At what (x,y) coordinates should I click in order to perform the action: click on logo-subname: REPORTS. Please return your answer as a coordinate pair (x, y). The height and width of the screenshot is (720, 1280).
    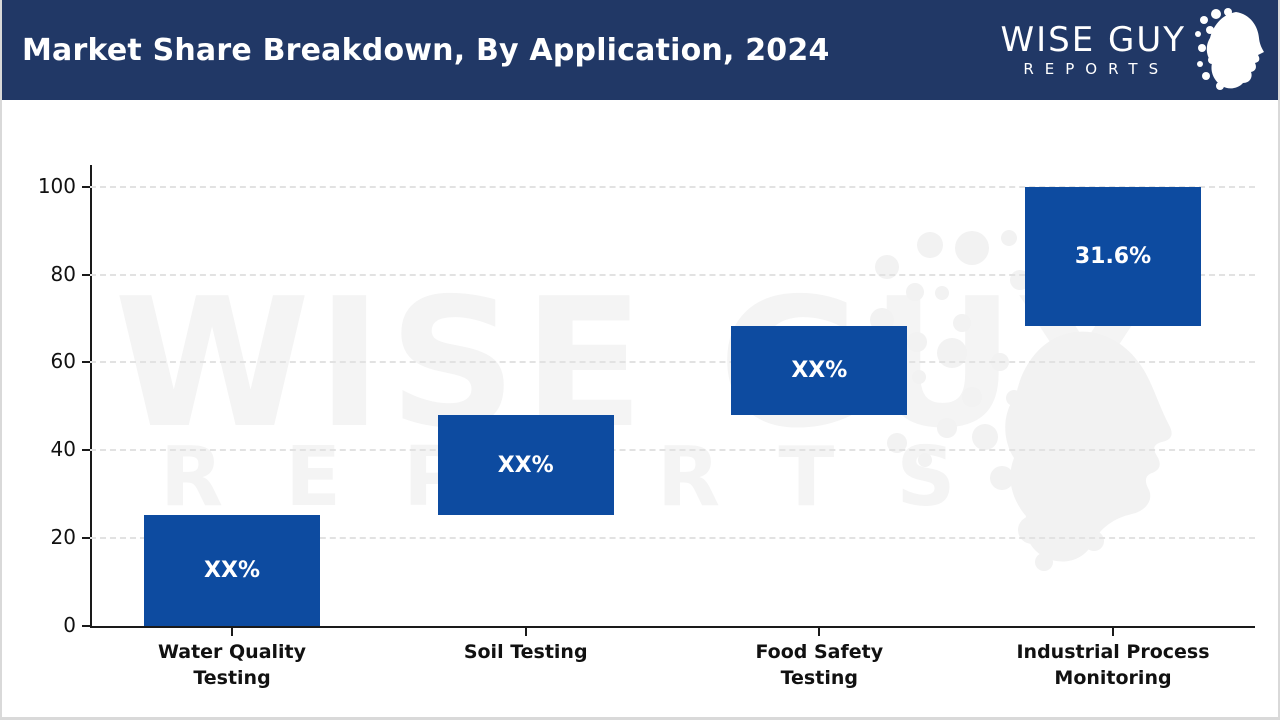
    Looking at the image, I should click on (1096, 69).